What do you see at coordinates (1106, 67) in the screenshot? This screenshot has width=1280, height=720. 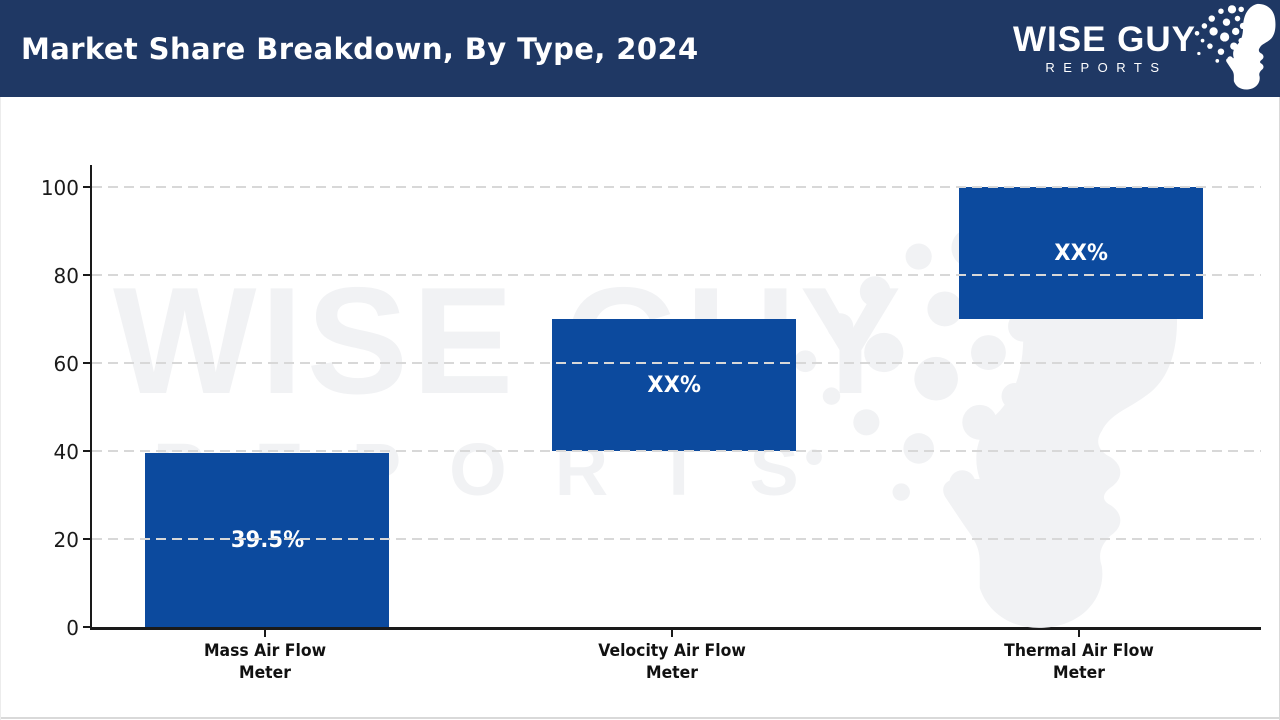 I see `brand-subtitle: REPORTS` at bounding box center [1106, 67].